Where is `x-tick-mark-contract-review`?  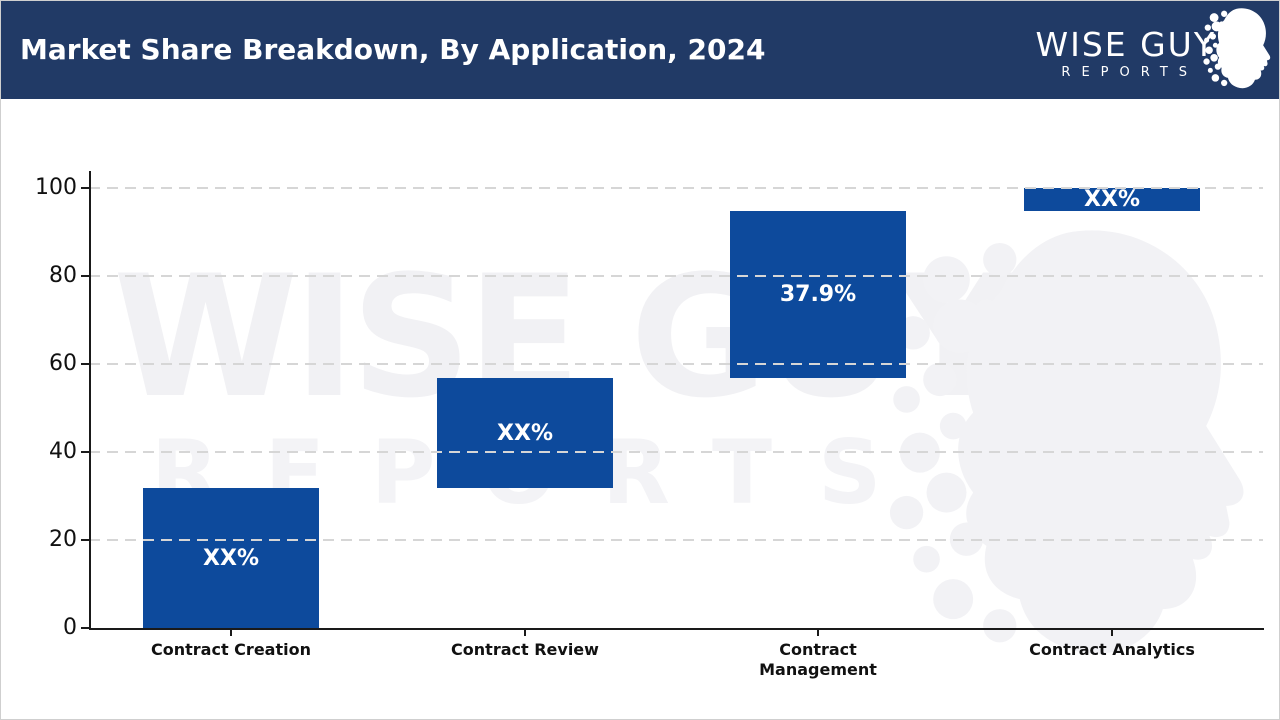 x-tick-mark-contract-review is located at coordinates (525, 632).